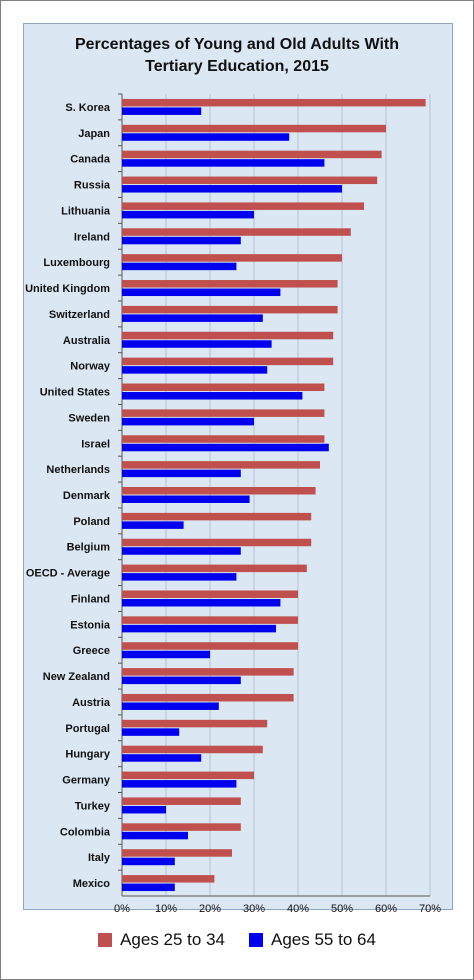  What do you see at coordinates (67, 289) in the screenshot?
I see `category-label: United Kingdom` at bounding box center [67, 289].